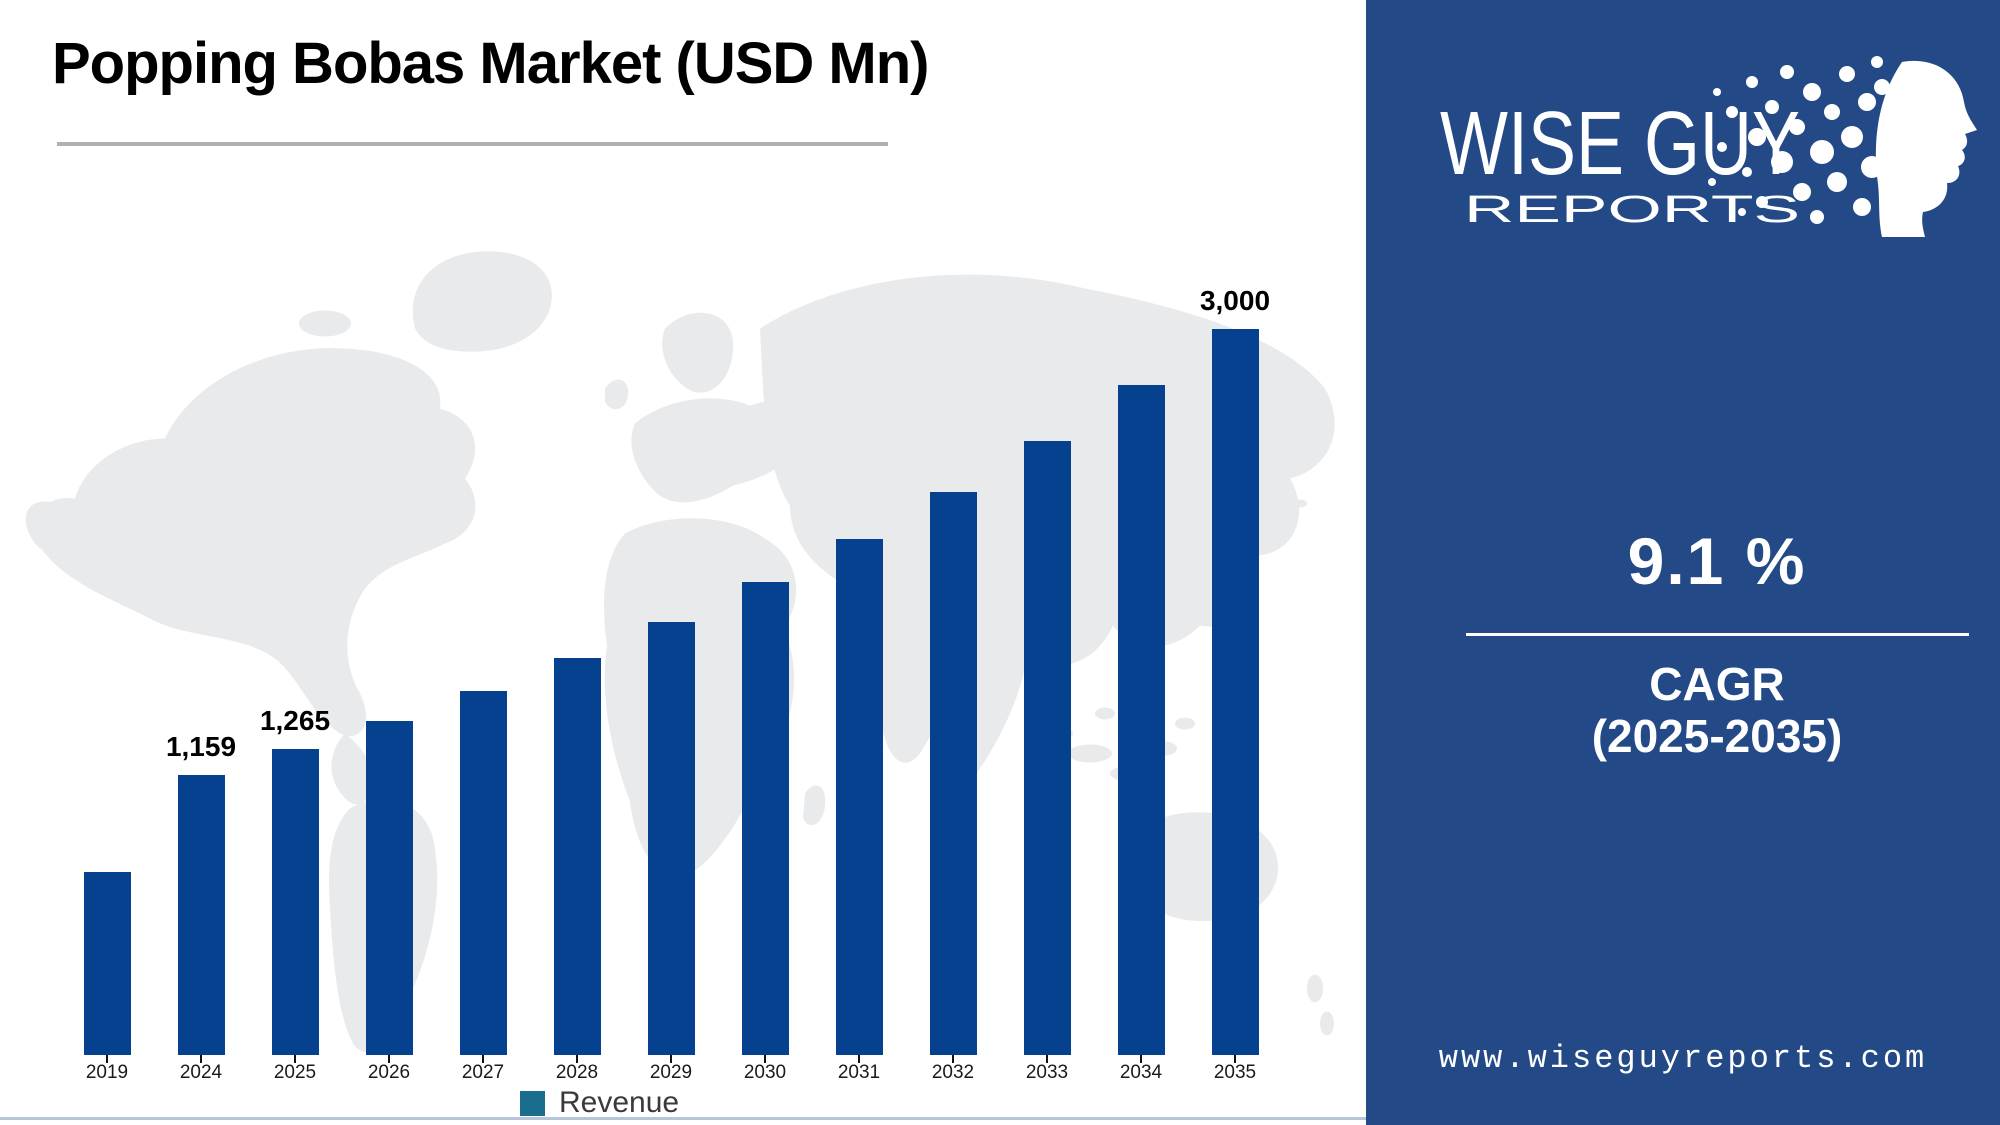  Describe the element at coordinates (201, 746) in the screenshot. I see `bar-value-label: 1,159` at that location.